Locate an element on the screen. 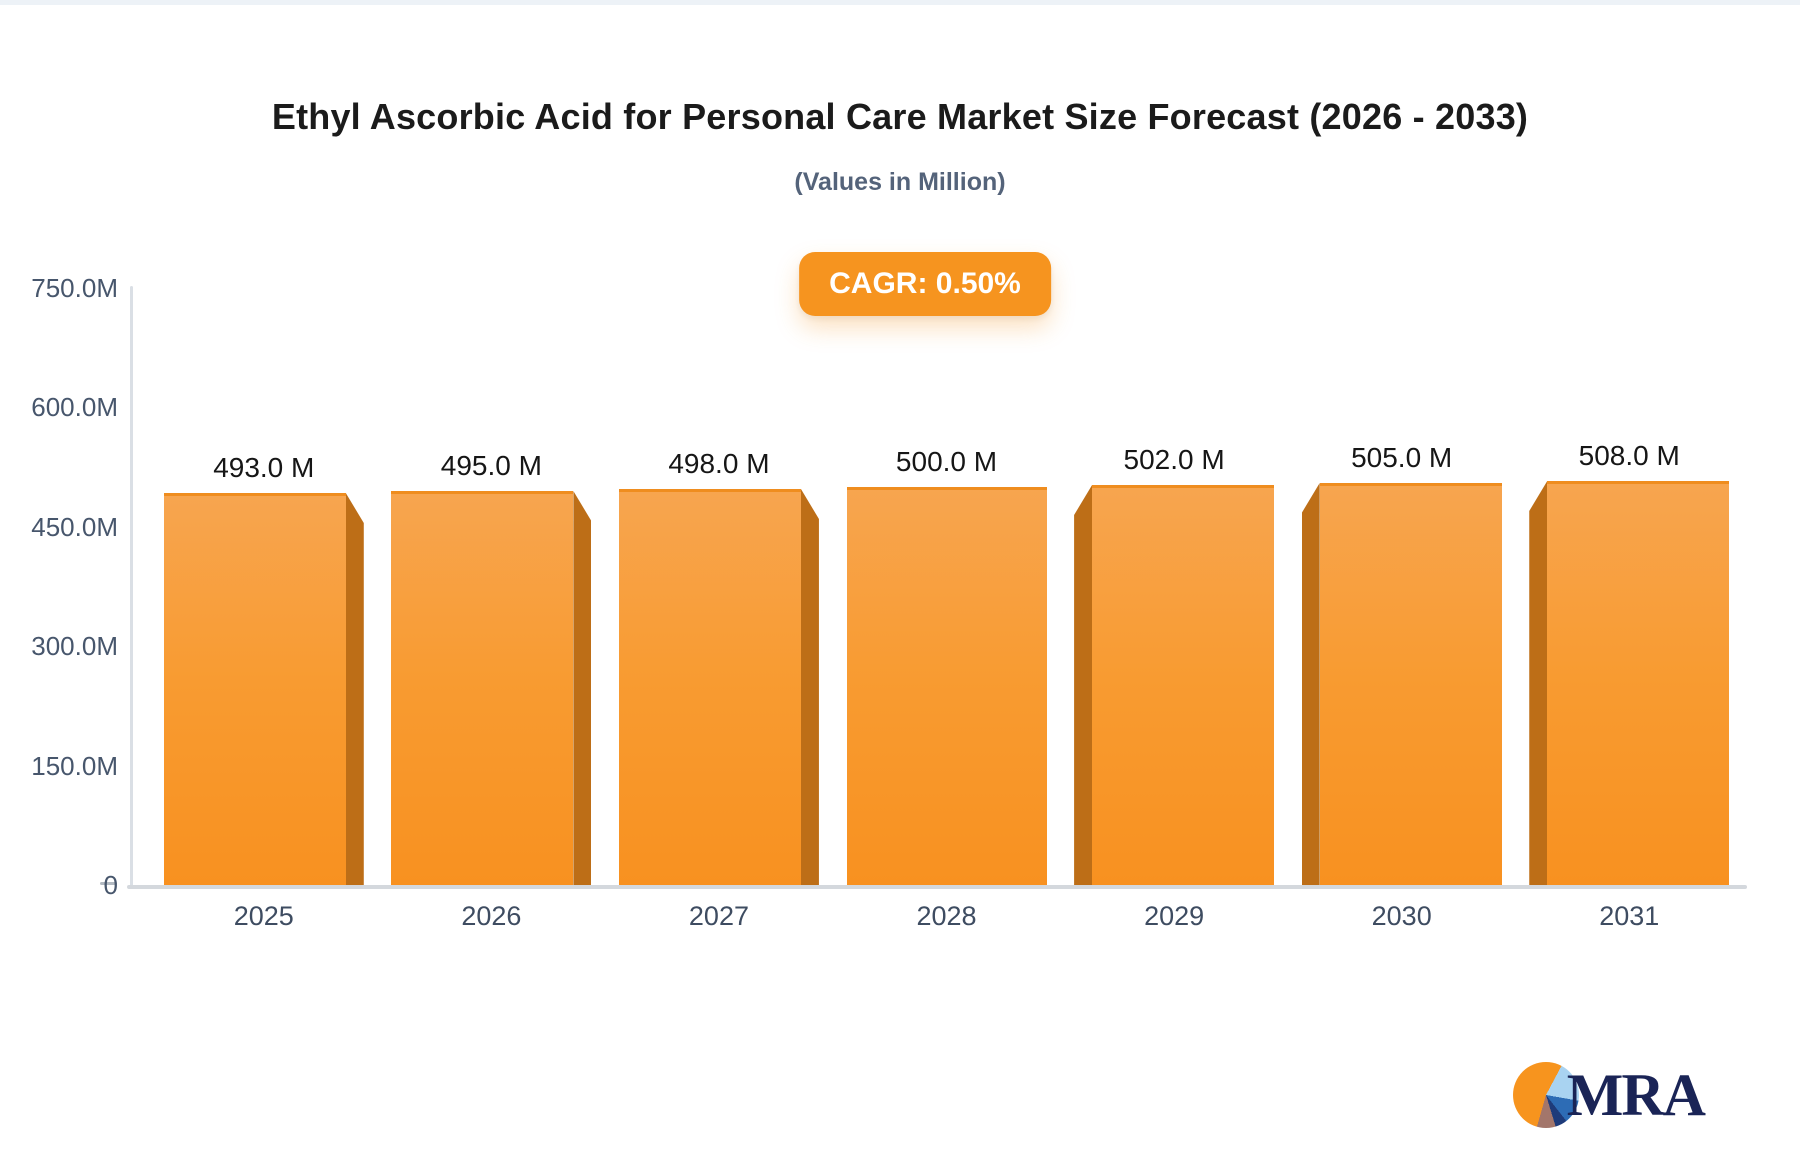  bar-value-label: 502.0 M is located at coordinates (1174, 459).